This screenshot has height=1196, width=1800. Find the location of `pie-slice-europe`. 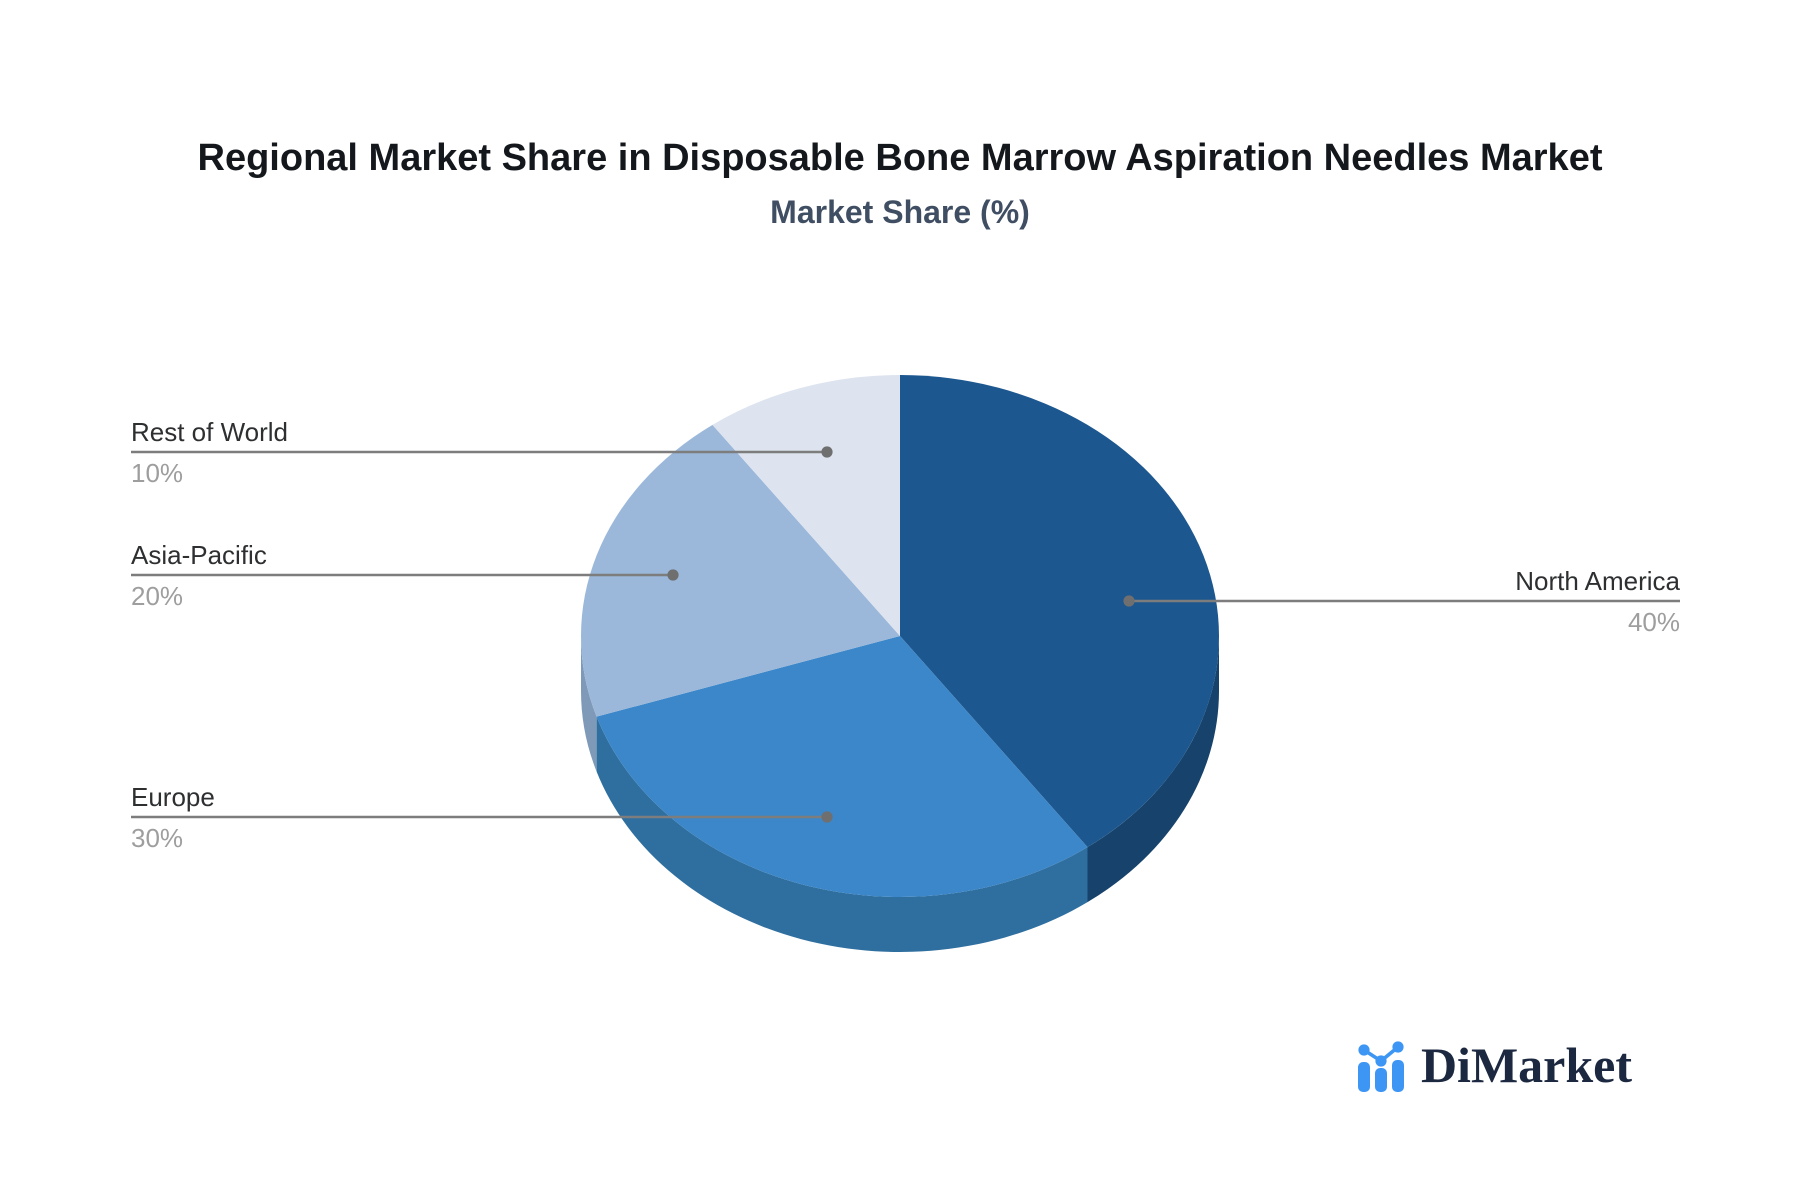

pie-slice-europe is located at coordinates (842, 766).